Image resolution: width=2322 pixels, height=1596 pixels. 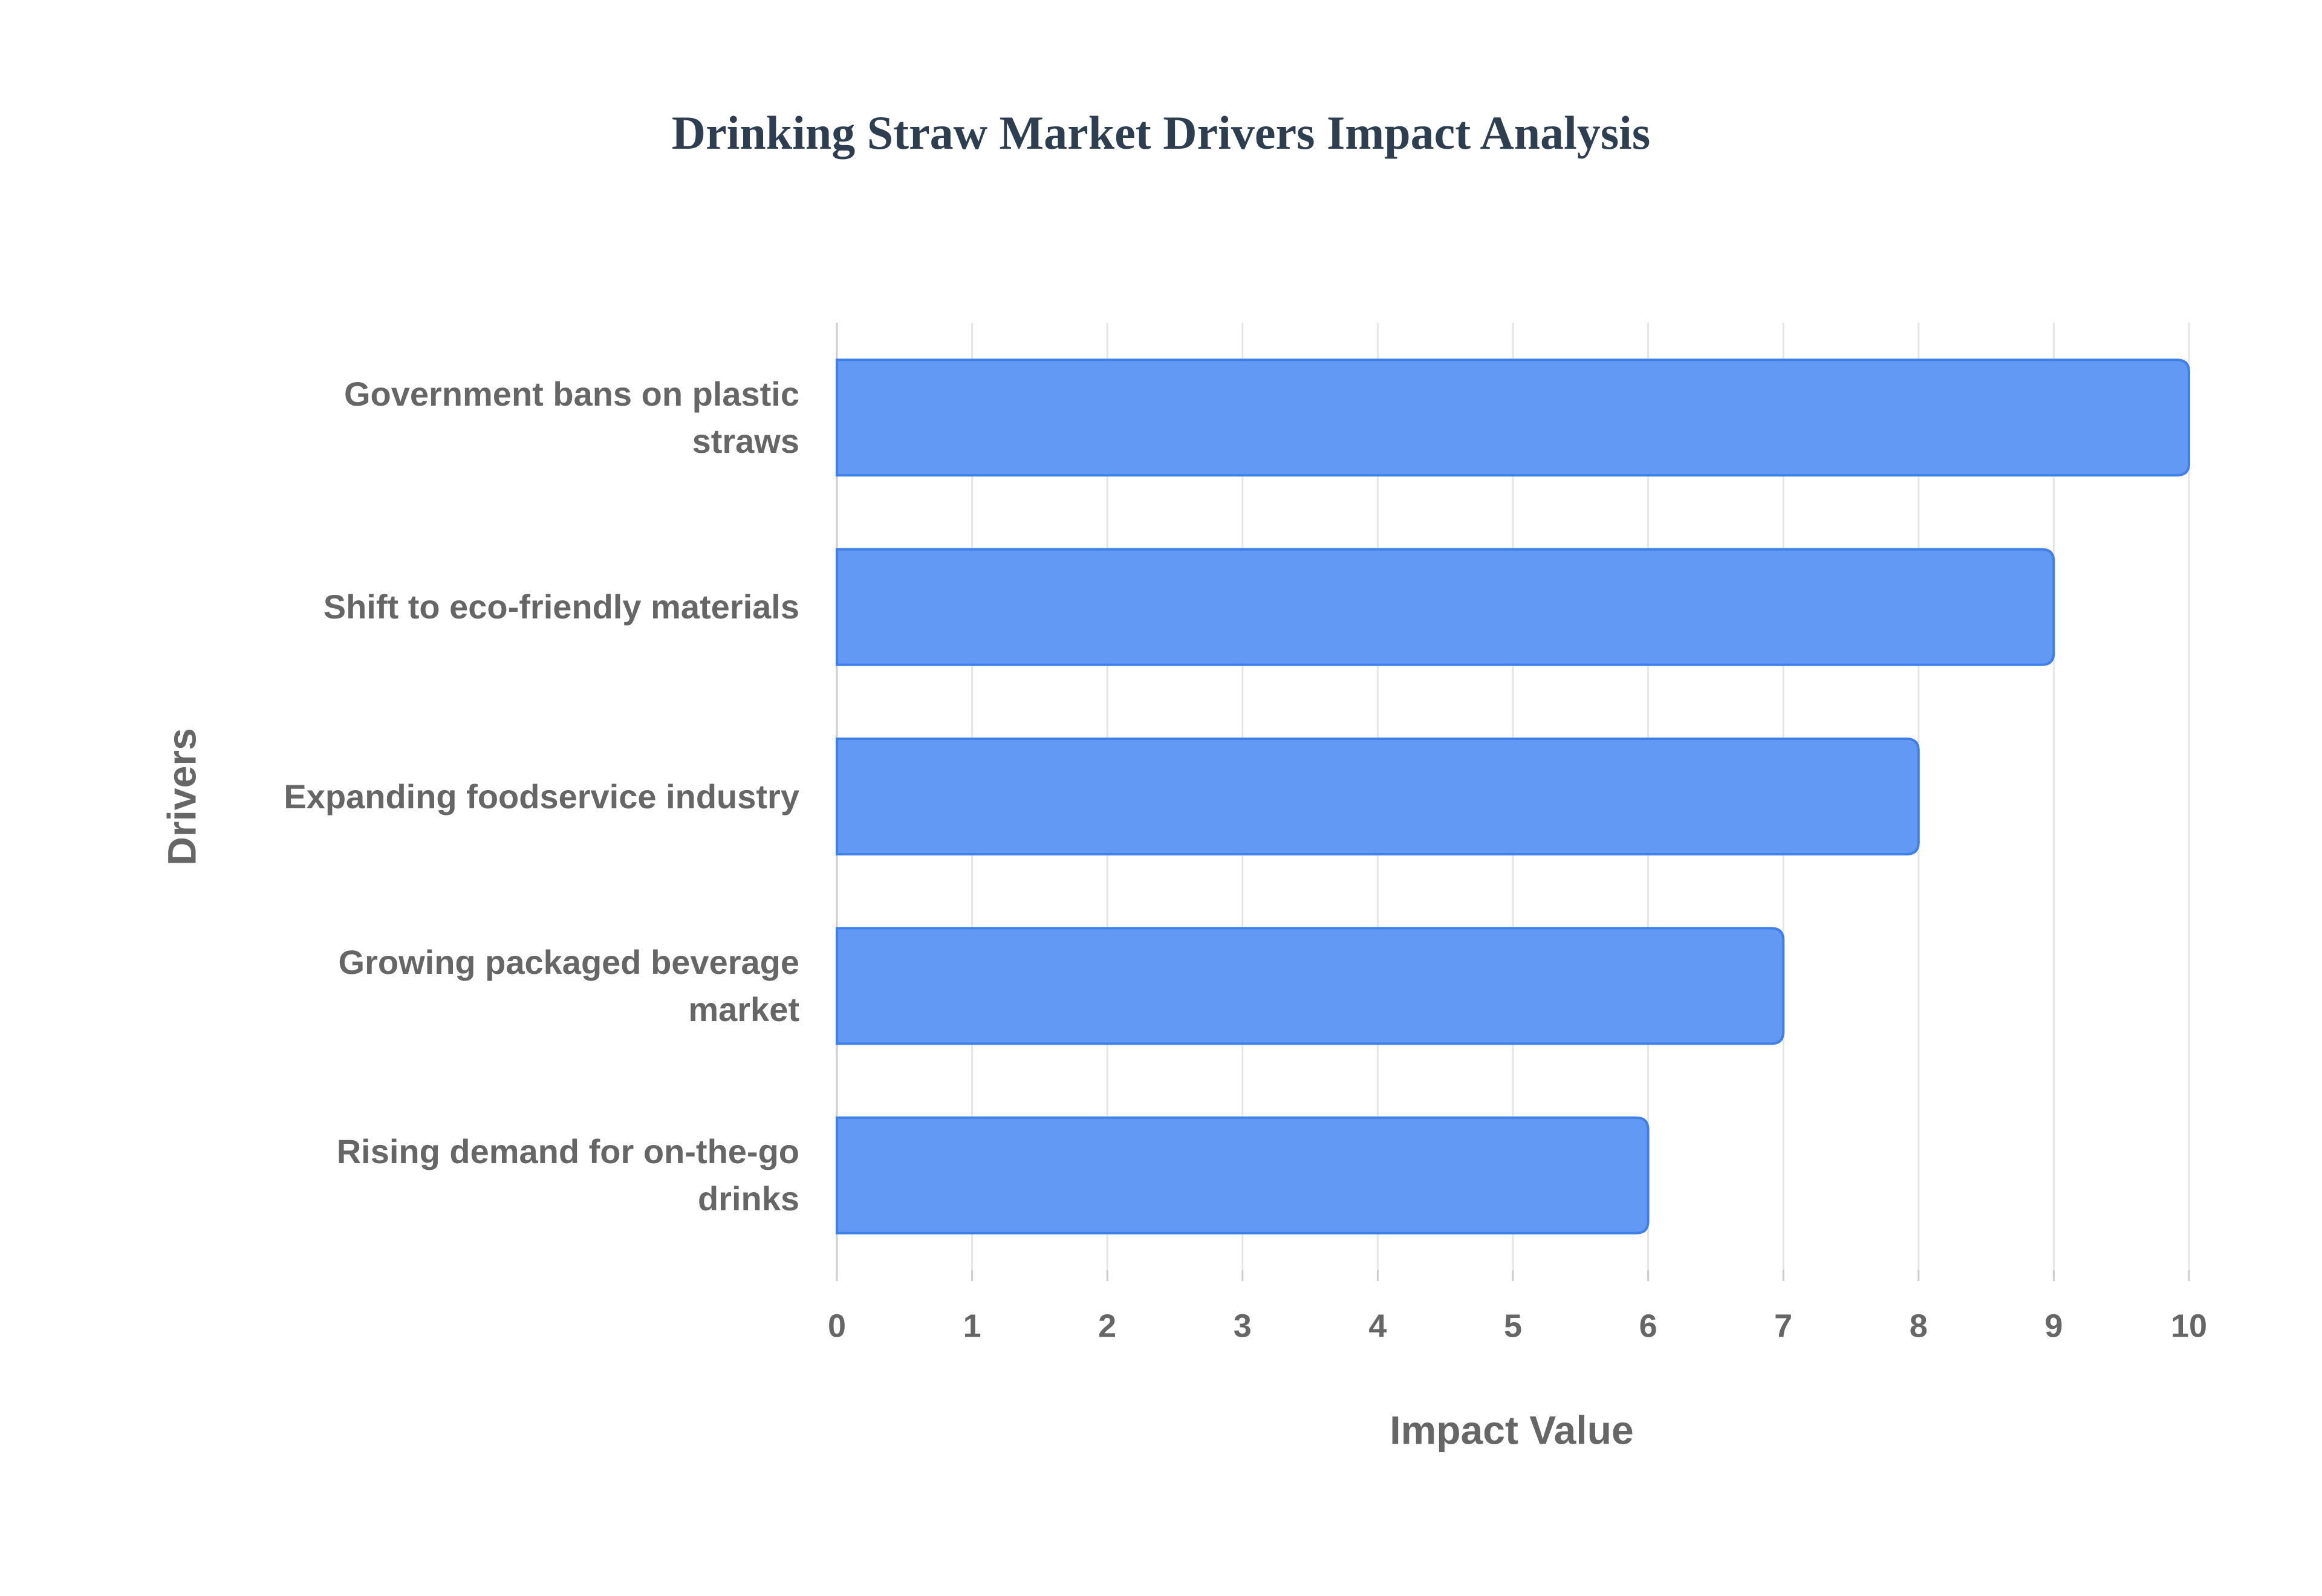 What do you see at coordinates (2053, 1326) in the screenshot?
I see `x-tick-label: 9` at bounding box center [2053, 1326].